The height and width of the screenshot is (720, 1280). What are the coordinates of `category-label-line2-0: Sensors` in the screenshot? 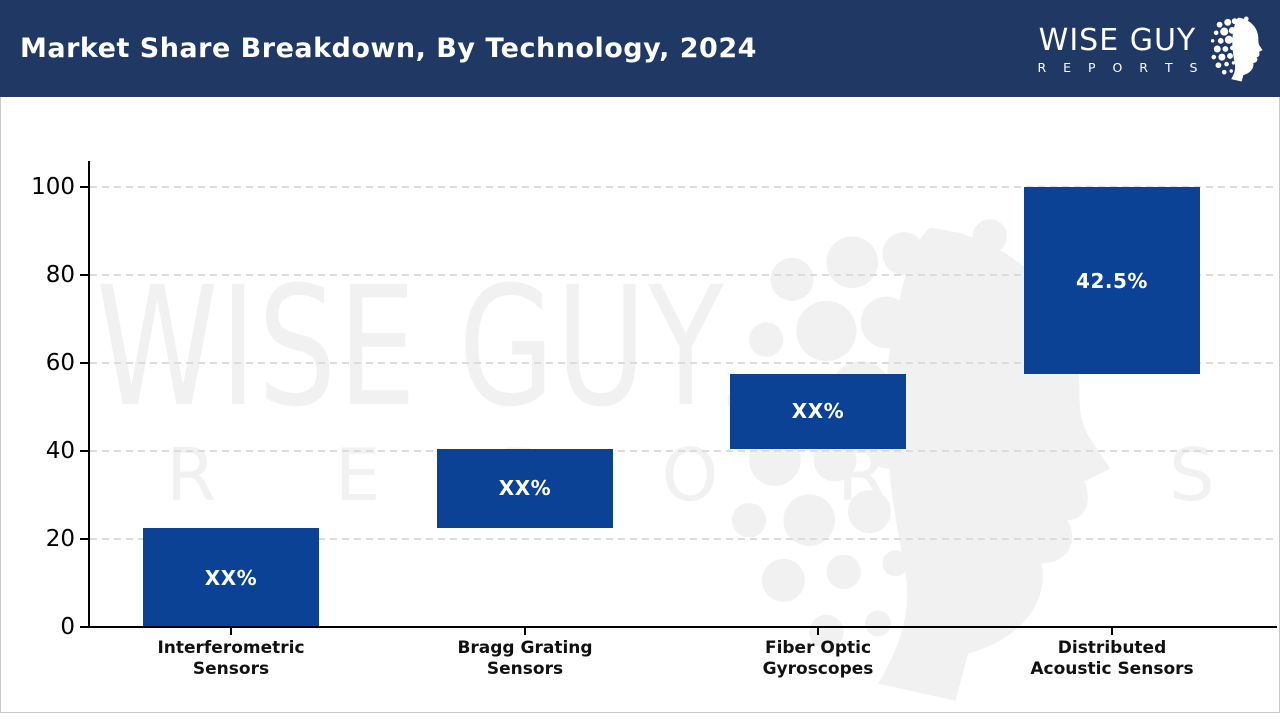 It's located at (231, 669).